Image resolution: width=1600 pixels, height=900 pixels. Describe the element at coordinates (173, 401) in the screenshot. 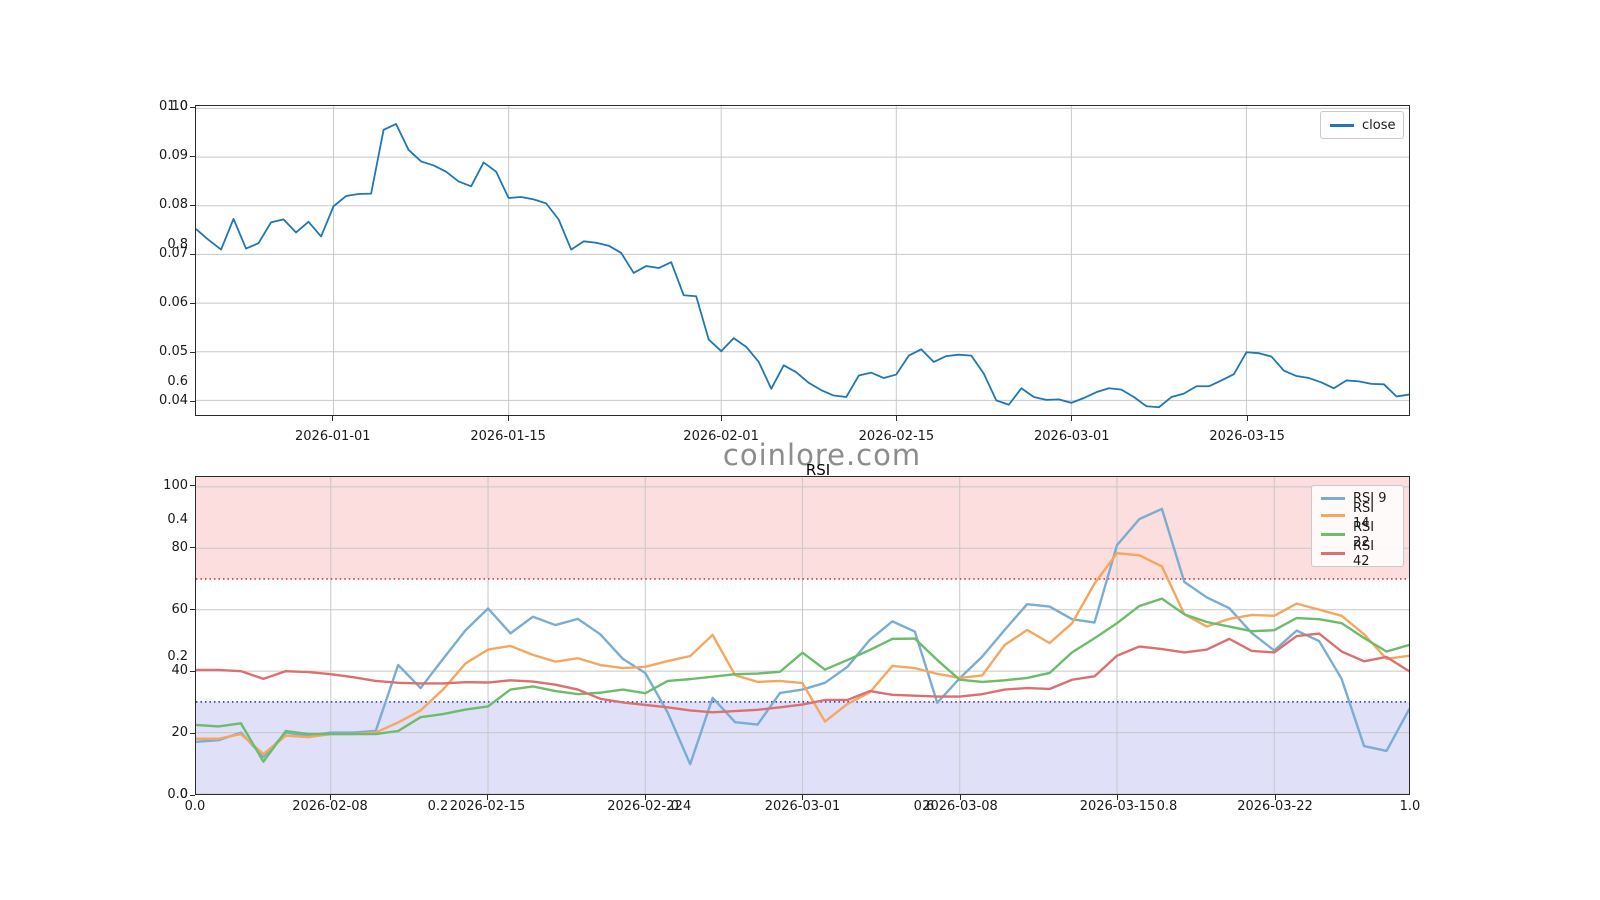

I see `y-tick-label: 0.04` at that location.